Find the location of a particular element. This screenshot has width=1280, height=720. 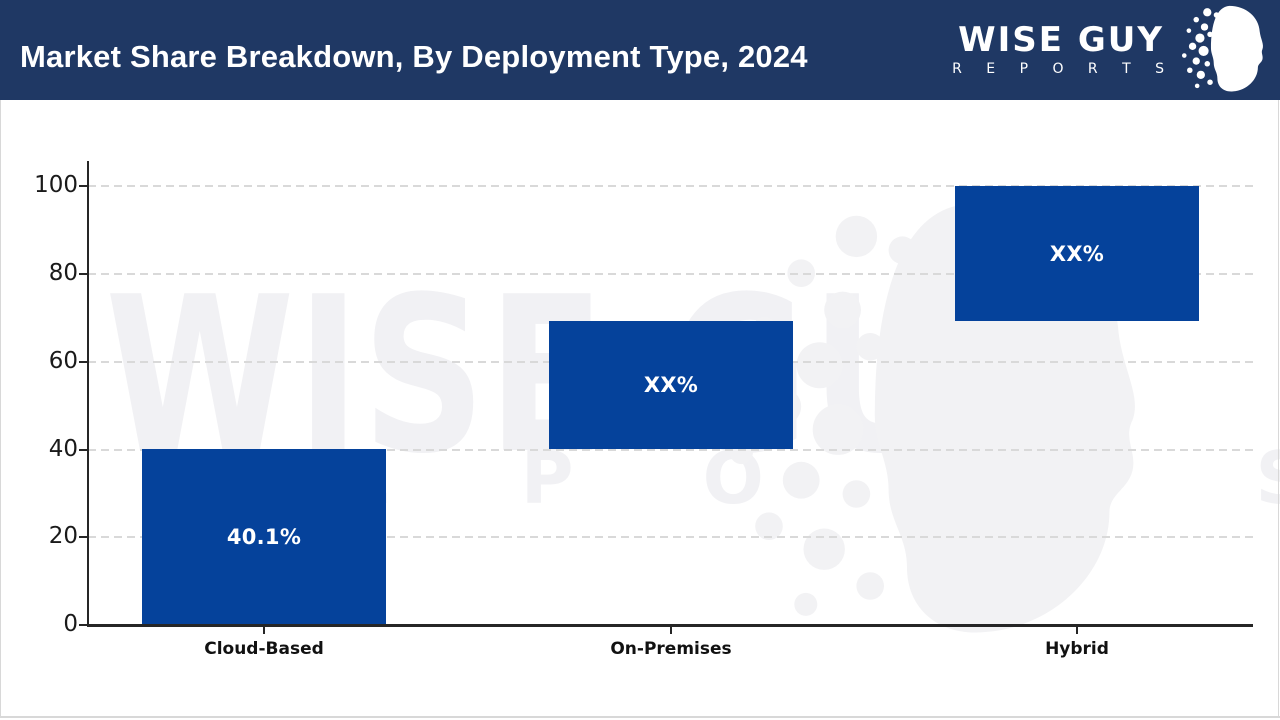

y-tick-label: 60 is located at coordinates (63, 360).